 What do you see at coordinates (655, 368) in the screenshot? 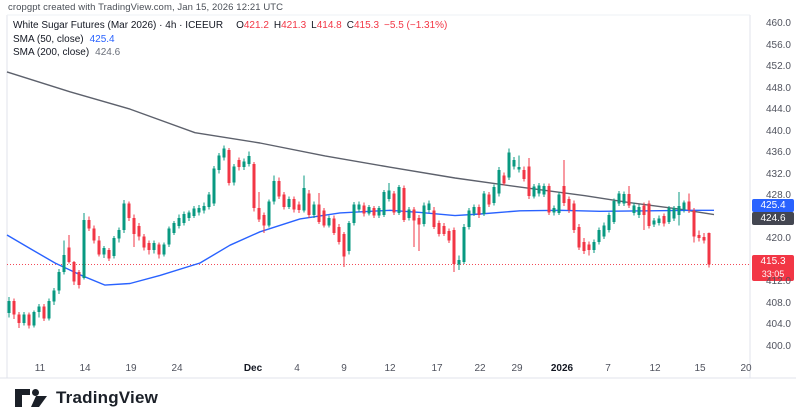
I see `time-tick: 12` at bounding box center [655, 368].